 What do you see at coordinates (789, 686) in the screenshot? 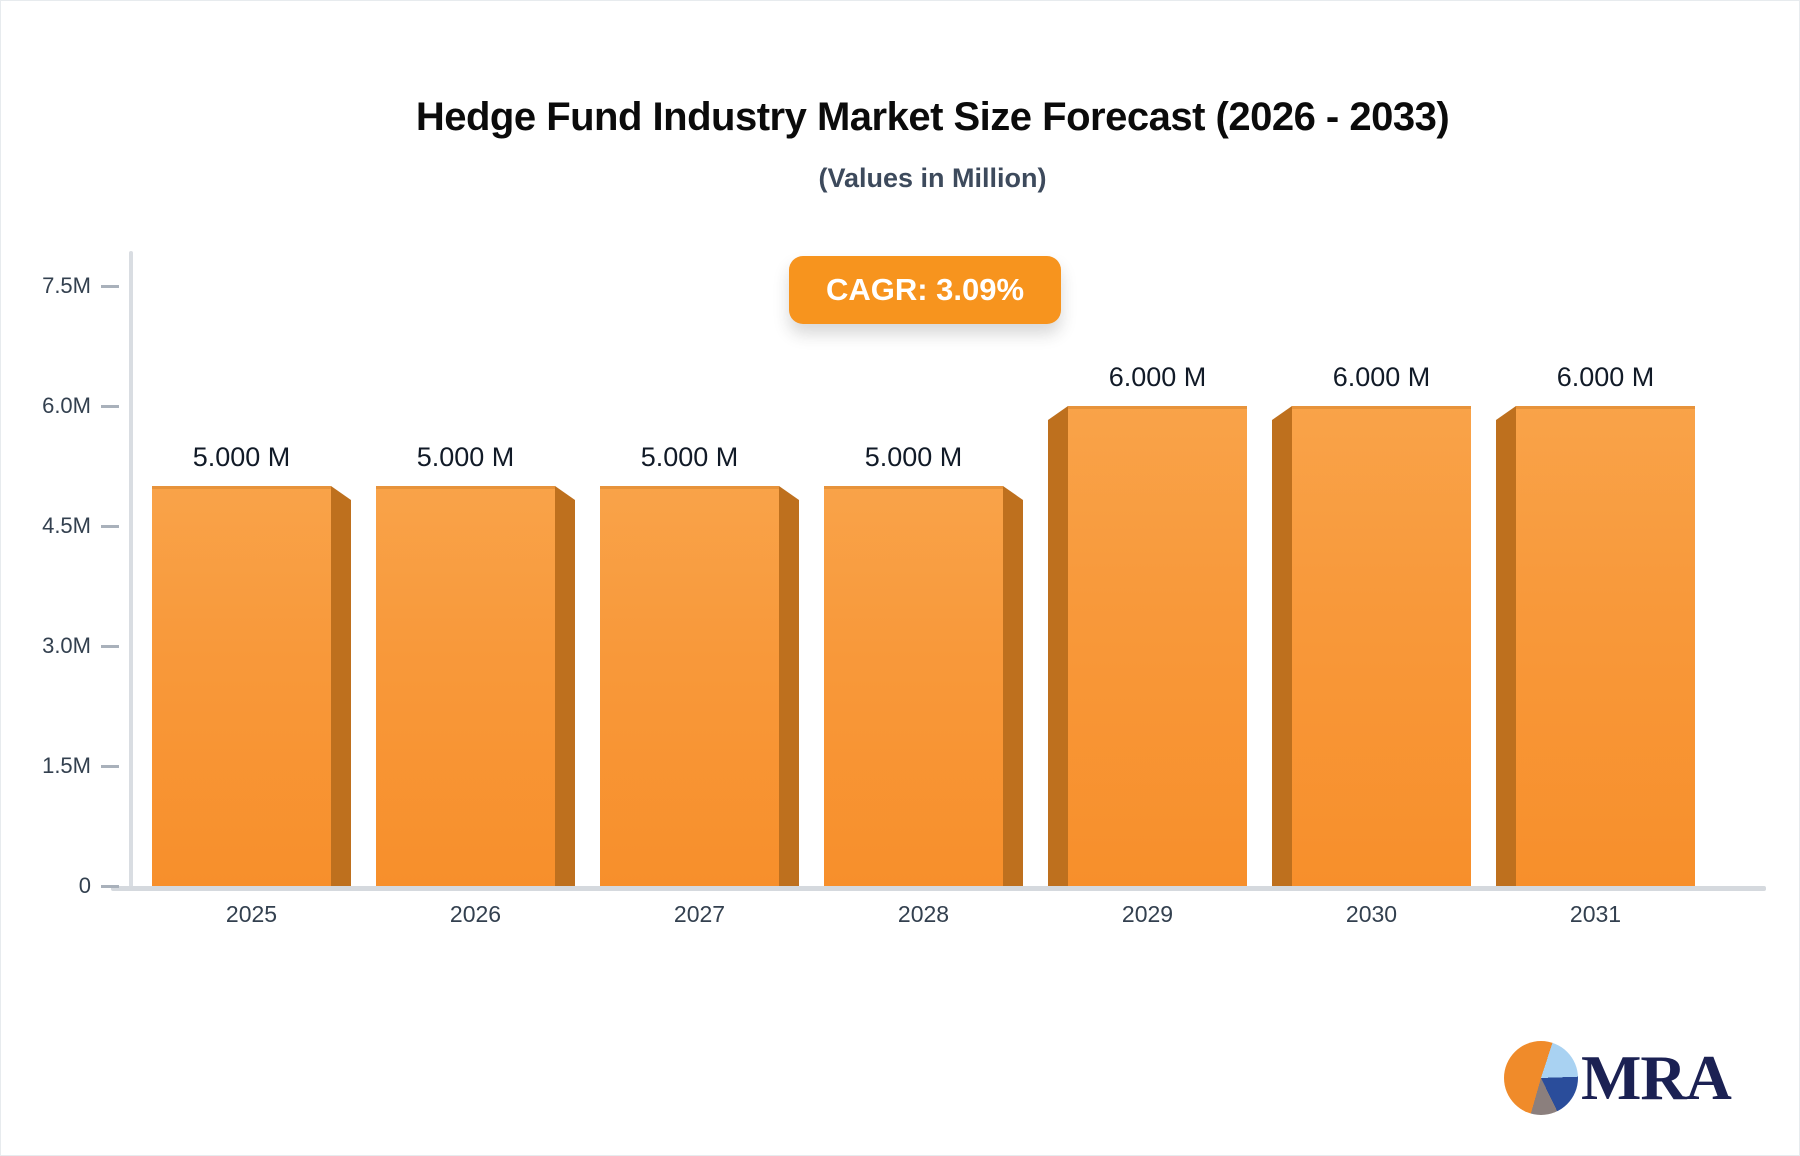
I see `bar-side-face-2027` at bounding box center [789, 686].